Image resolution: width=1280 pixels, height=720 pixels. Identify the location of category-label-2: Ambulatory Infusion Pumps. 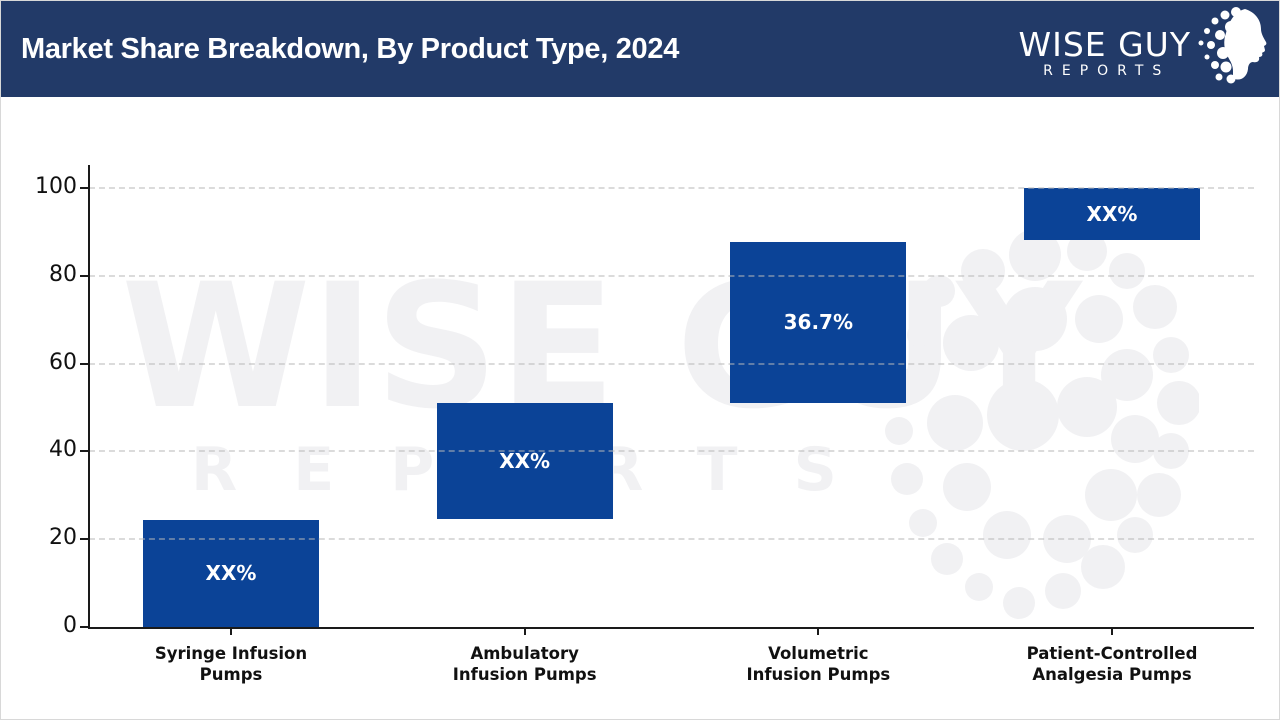
(524, 664).